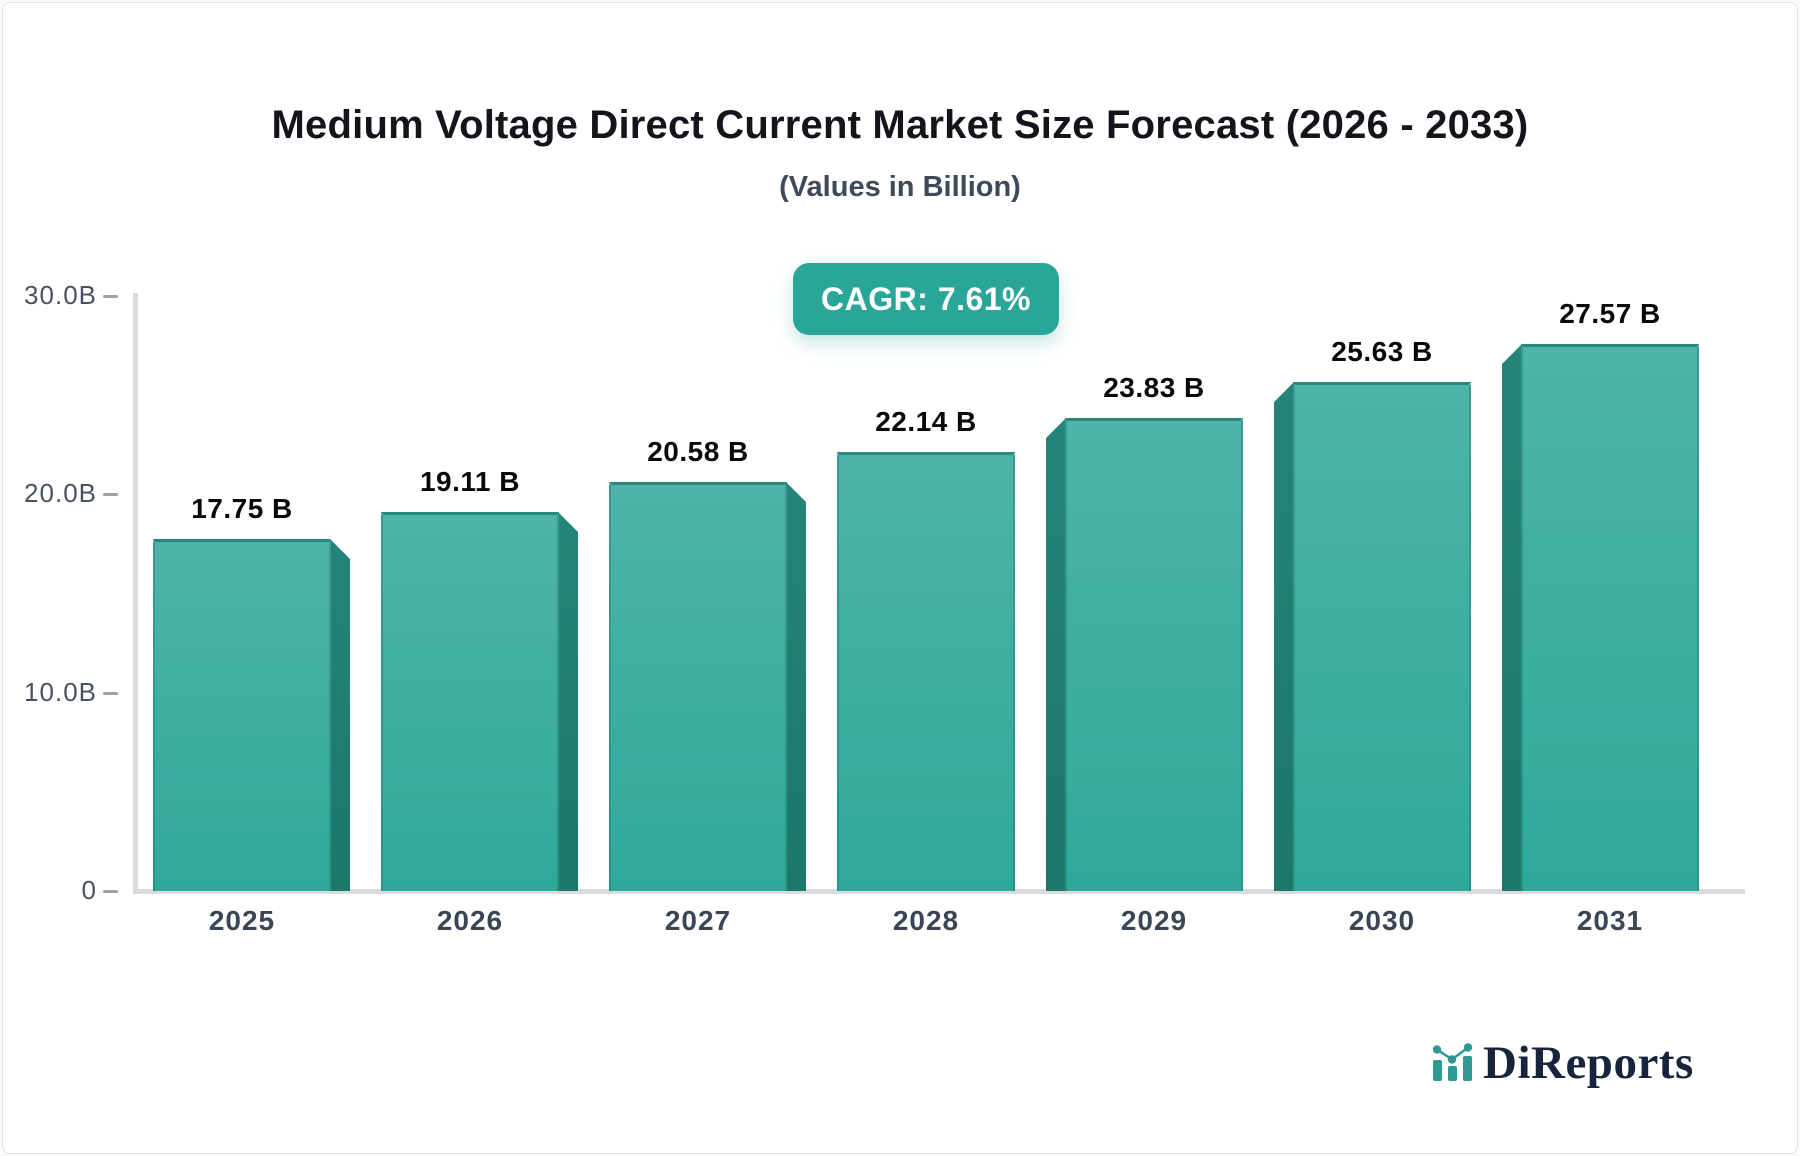 The width and height of the screenshot is (1800, 1156). Describe the element at coordinates (698, 920) in the screenshot. I see `x-axis-label-2027: 2027` at that location.